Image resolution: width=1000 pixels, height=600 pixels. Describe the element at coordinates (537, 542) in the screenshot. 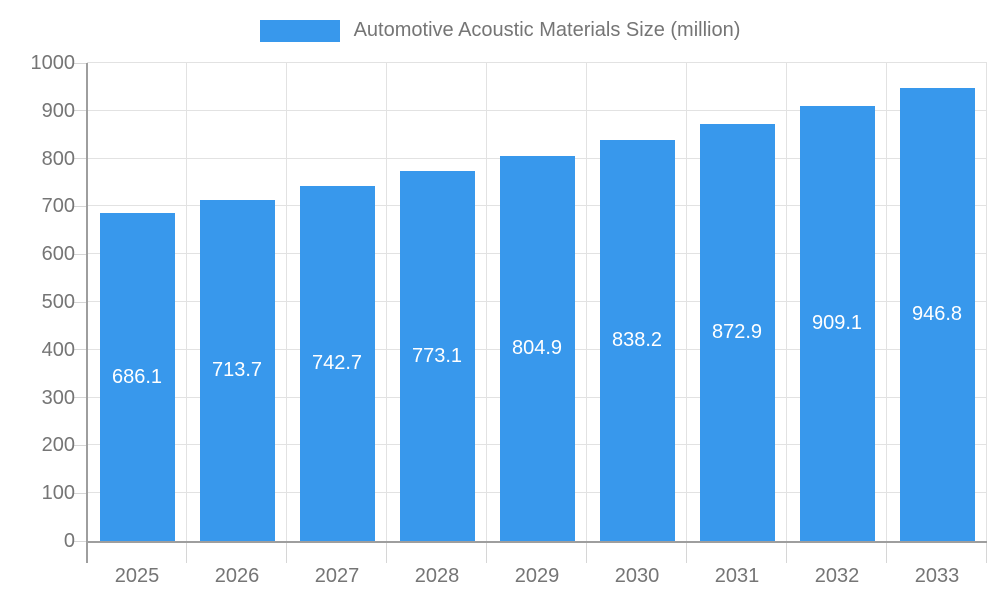

I see `x-axis-line` at that location.